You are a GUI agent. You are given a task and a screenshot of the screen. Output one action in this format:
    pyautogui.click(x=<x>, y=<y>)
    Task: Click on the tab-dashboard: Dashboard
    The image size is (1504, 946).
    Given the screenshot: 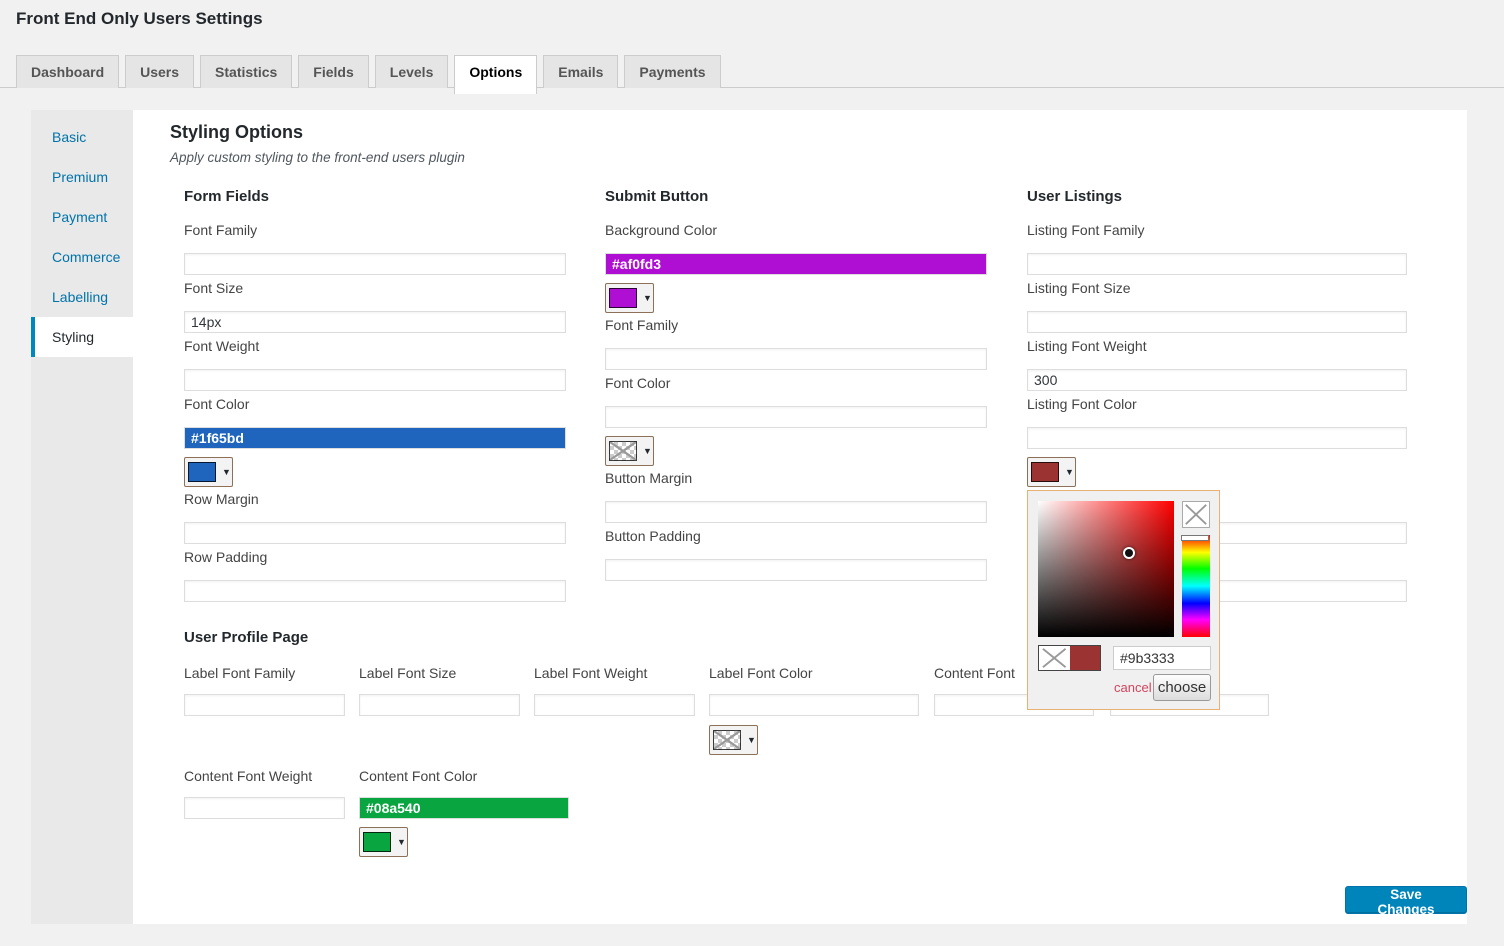 What is the action you would take?
    pyautogui.click(x=68, y=71)
    